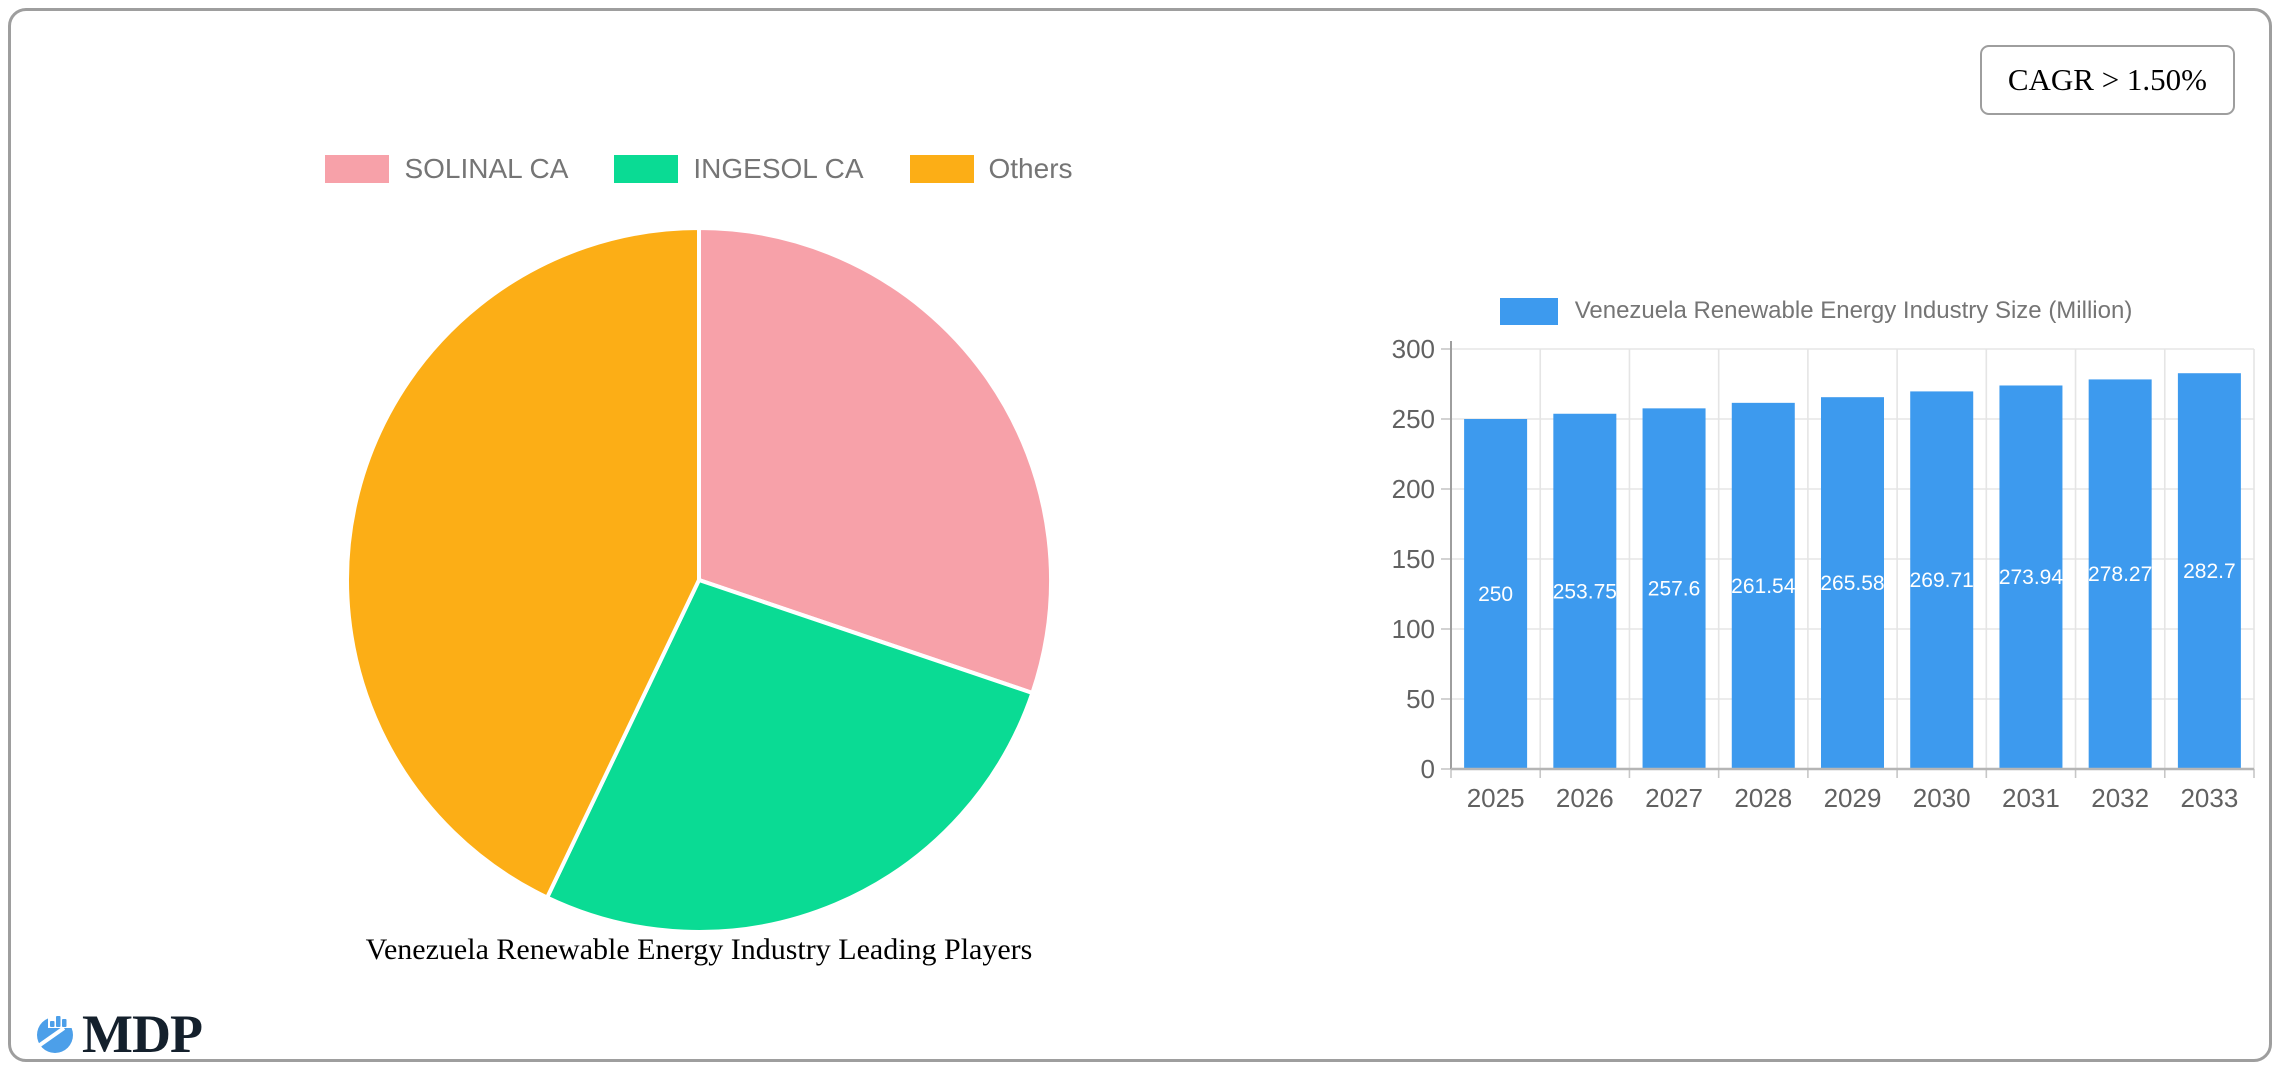 This screenshot has height=1070, width=2280. I want to click on cagr-badge: CAGR > 1.50%, so click(2107, 80).